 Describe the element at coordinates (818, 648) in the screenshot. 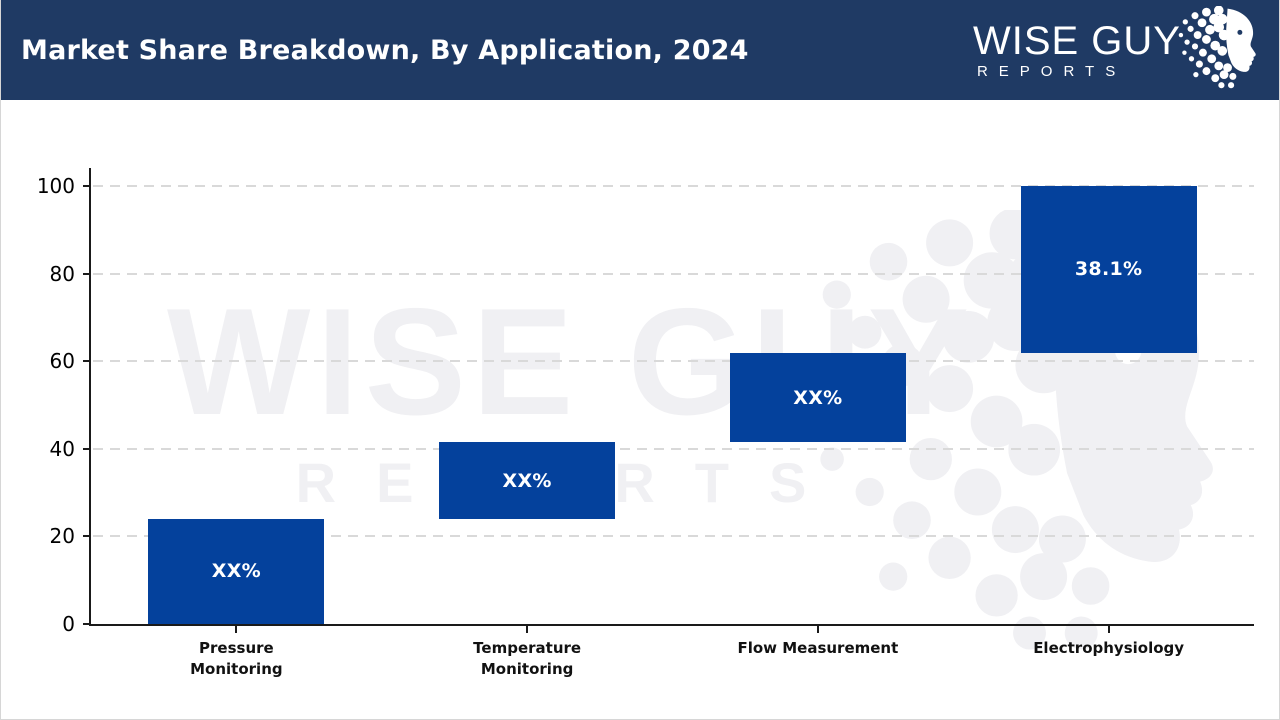

I see `x-category-label: Flow Measurement` at that location.